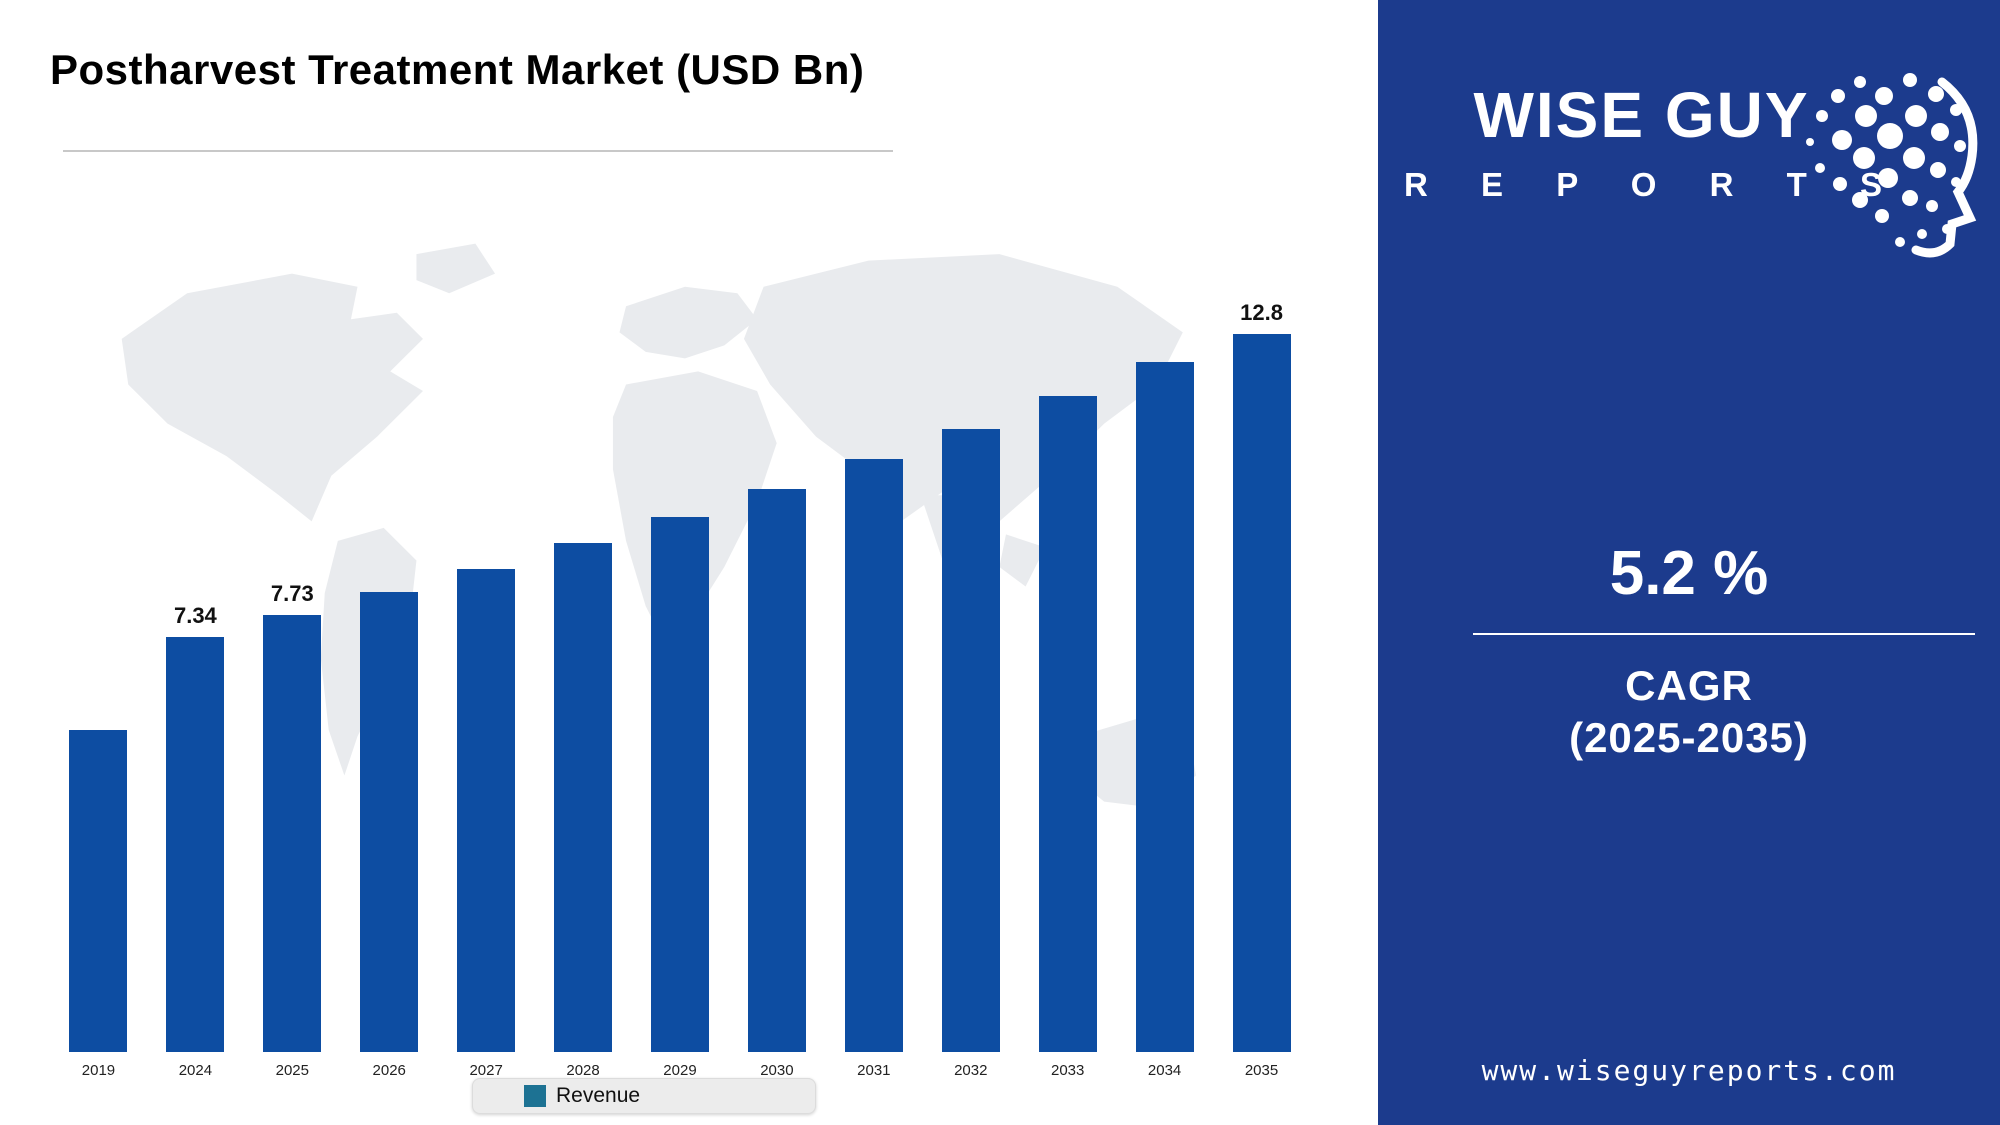 This screenshot has height=1125, width=2000. I want to click on x-axis-label-2032: 2032, so click(971, 1070).